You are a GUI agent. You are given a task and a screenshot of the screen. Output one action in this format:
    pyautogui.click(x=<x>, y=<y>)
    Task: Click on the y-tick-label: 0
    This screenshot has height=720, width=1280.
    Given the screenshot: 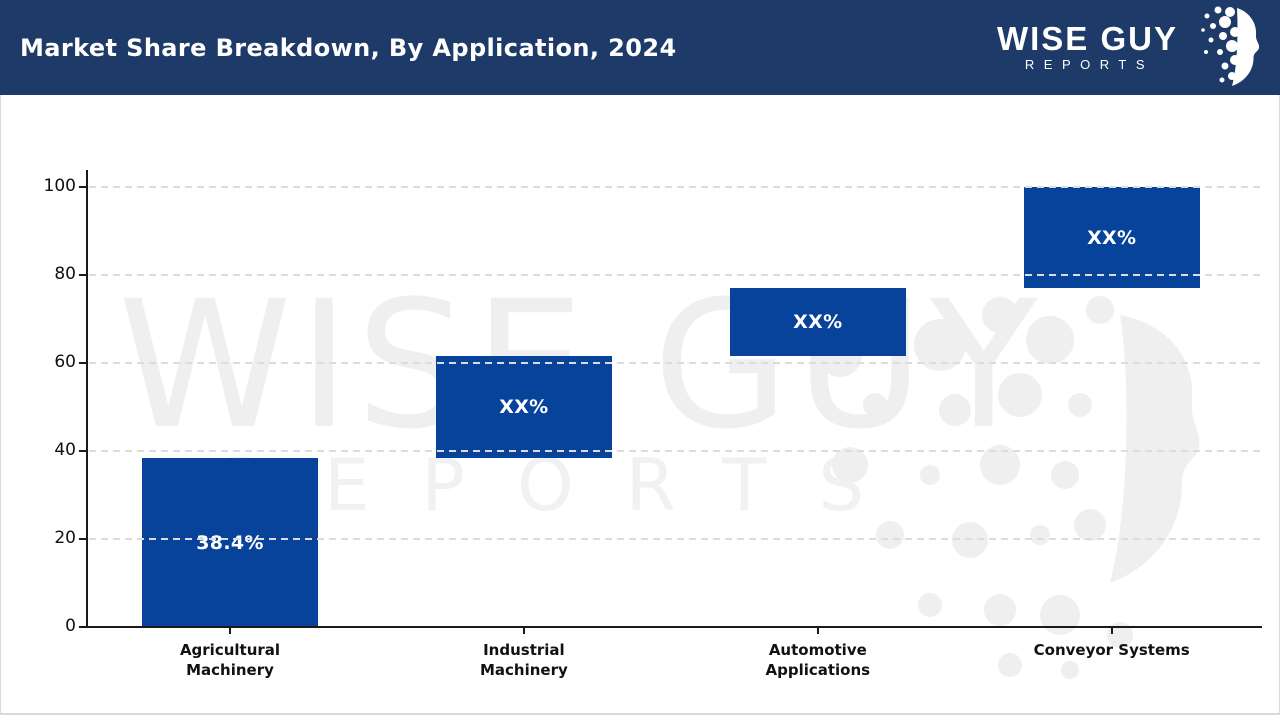 What is the action you would take?
    pyautogui.click(x=70, y=626)
    